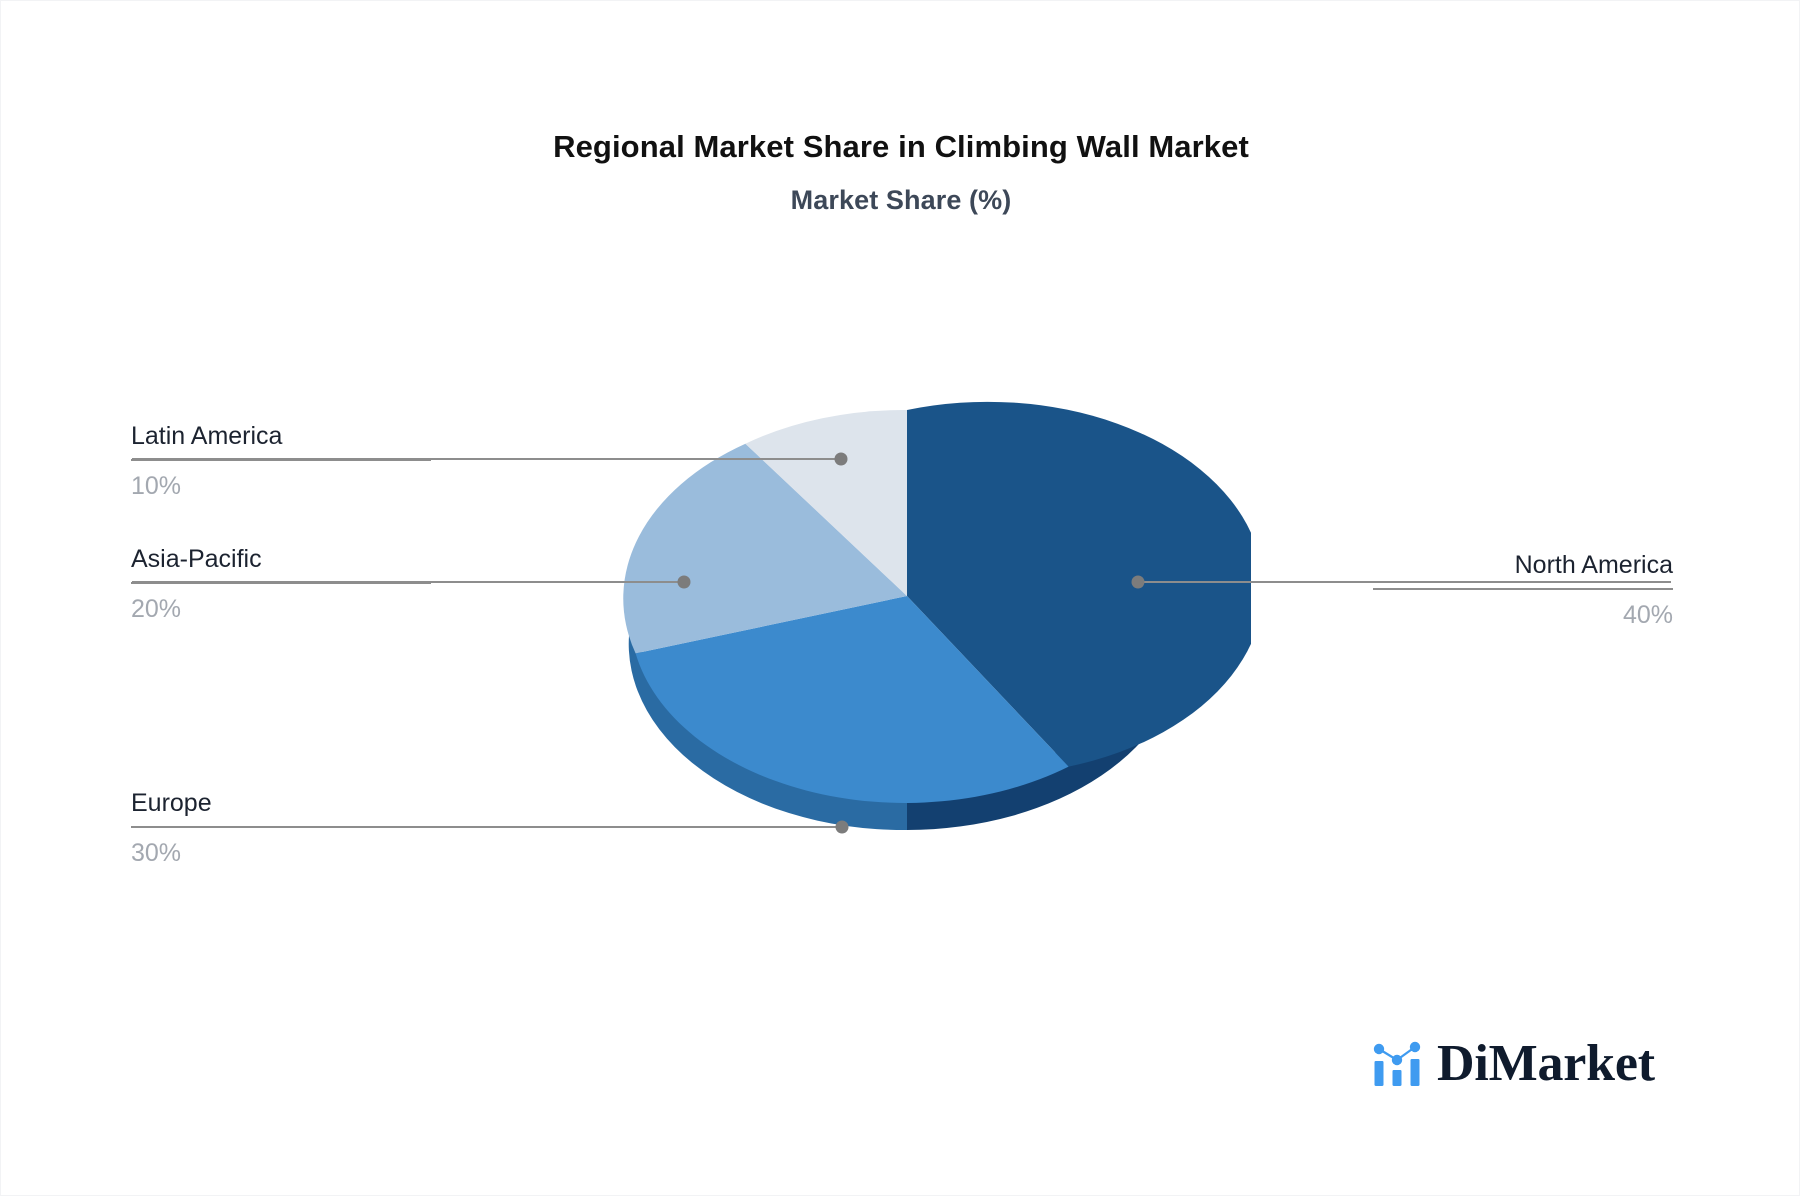  Describe the element at coordinates (1397, 1063) in the screenshot. I see `bar-chart-icon` at that location.